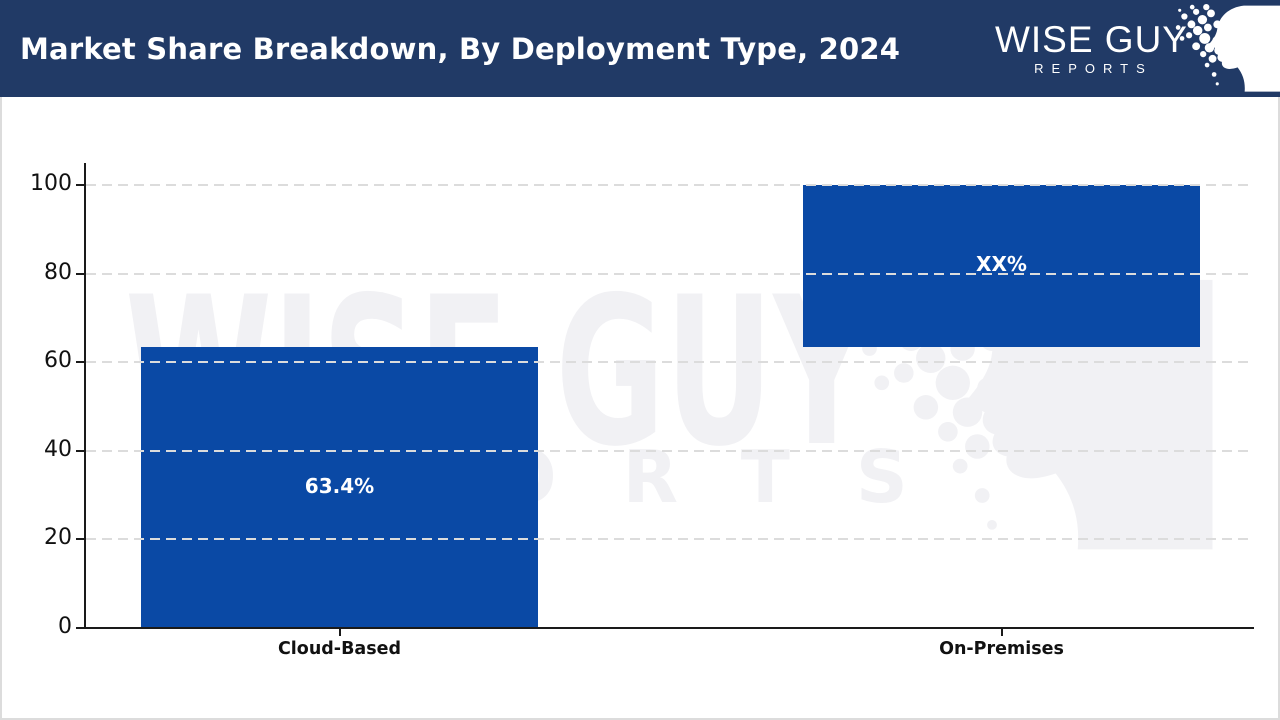 The height and width of the screenshot is (720, 1280). Describe the element at coordinates (669, 628) in the screenshot. I see `x-axis-line` at that location.